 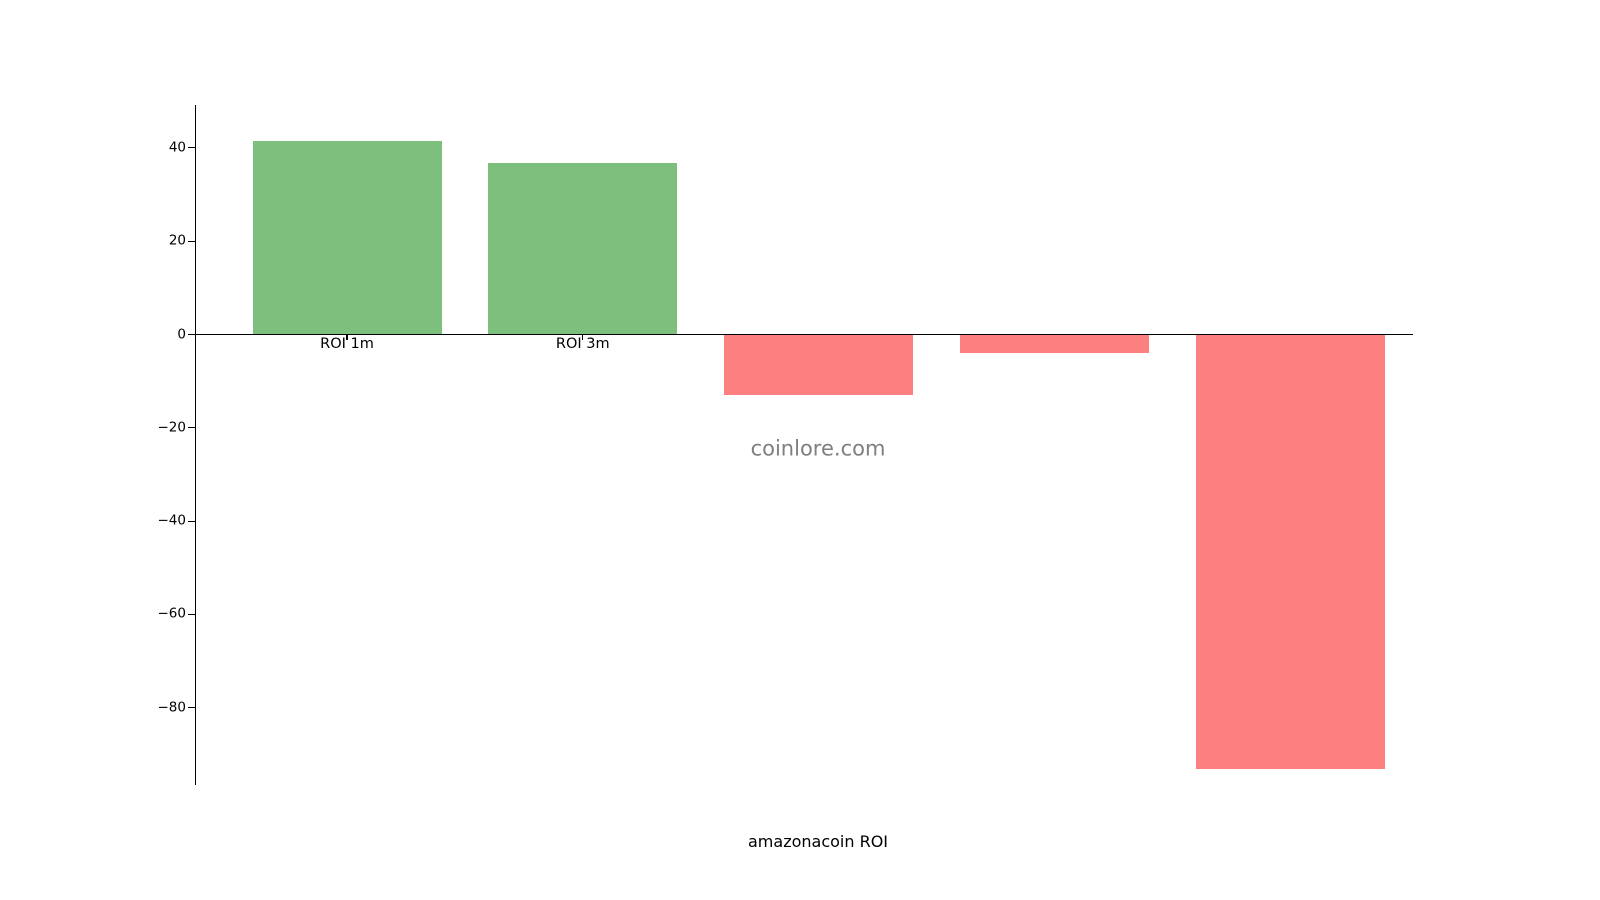 I want to click on y-tick-label: 20, so click(x=177, y=240).